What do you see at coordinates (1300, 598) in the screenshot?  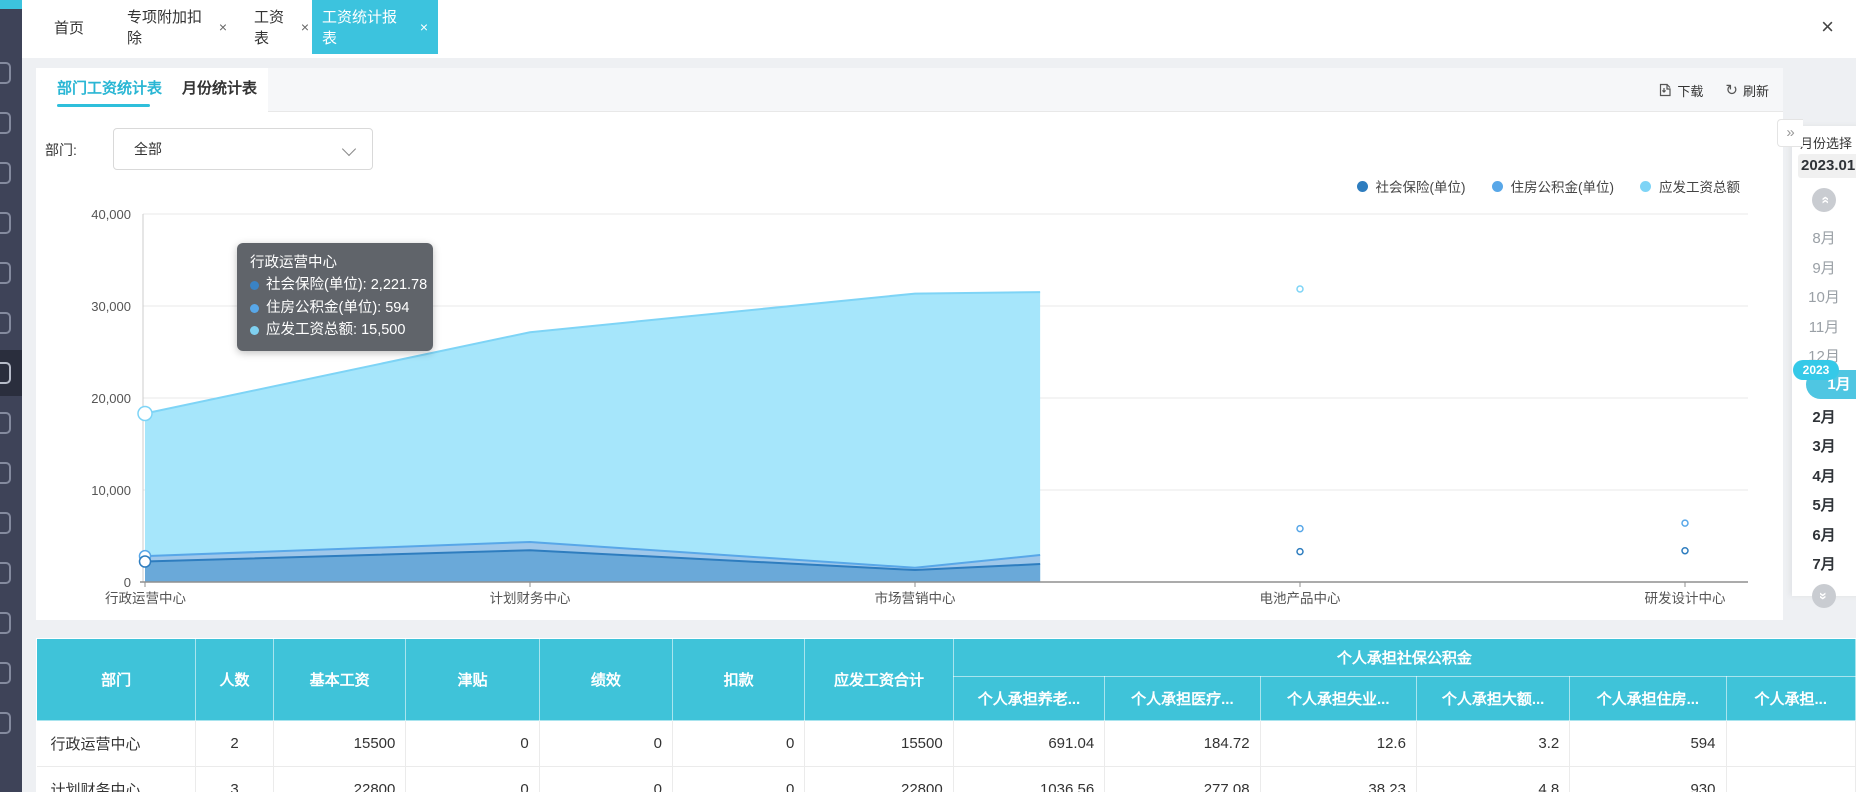 I see `x-axis-category-label: 电池产品中心` at bounding box center [1300, 598].